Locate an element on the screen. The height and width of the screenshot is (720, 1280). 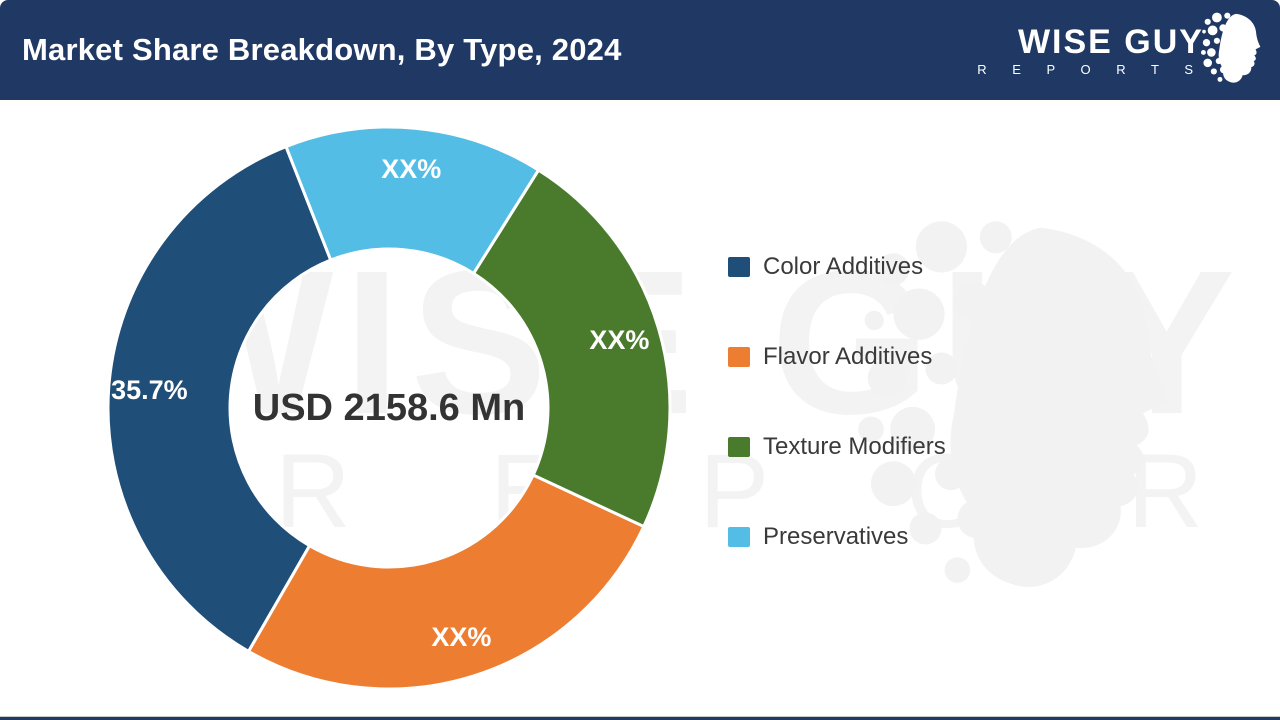
logo-name: WISE GUY is located at coordinates (1110, 41).